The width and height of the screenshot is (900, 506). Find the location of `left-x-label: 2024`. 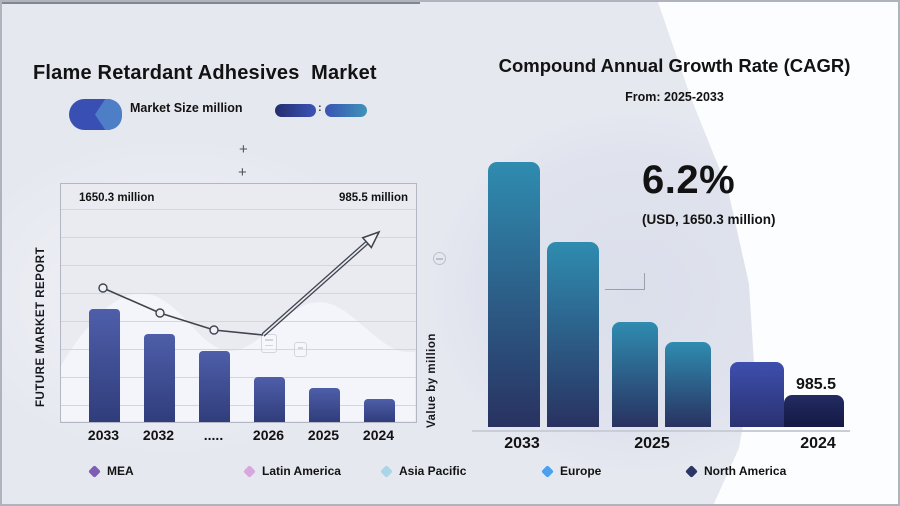

left-x-label: 2024 is located at coordinates (378, 435).